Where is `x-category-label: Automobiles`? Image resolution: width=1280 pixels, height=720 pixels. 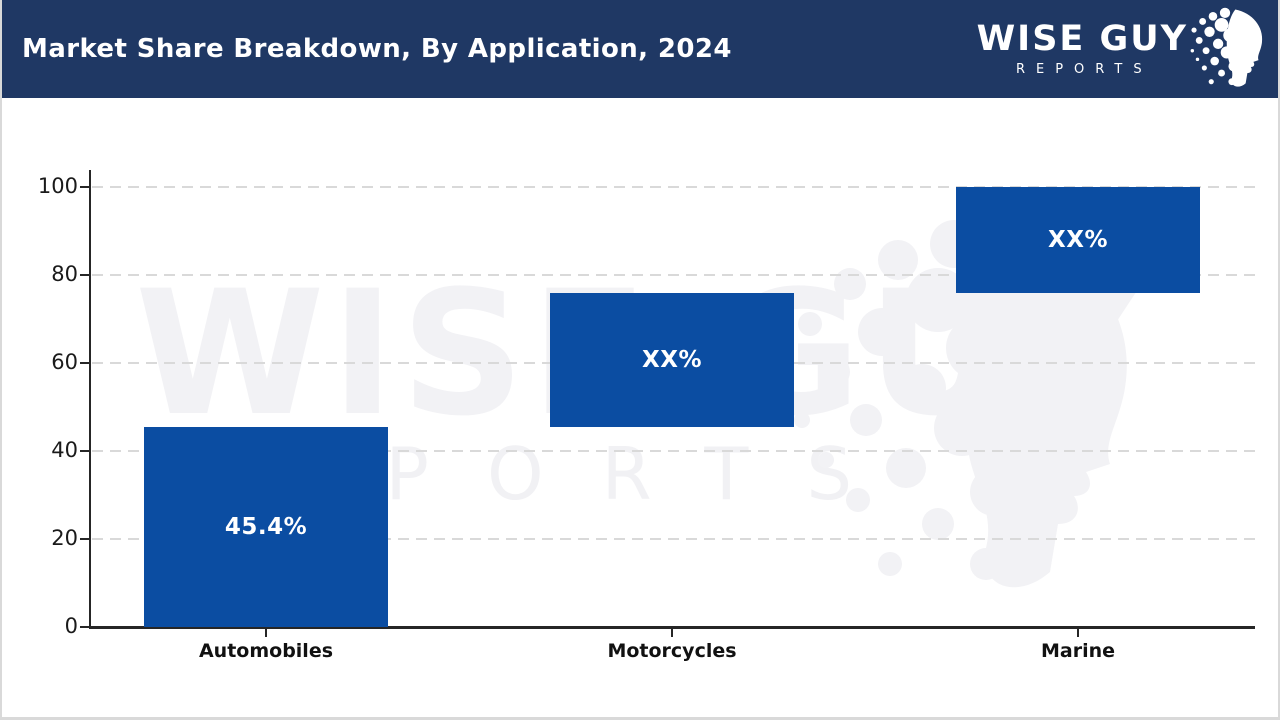 x-category-label: Automobiles is located at coordinates (266, 651).